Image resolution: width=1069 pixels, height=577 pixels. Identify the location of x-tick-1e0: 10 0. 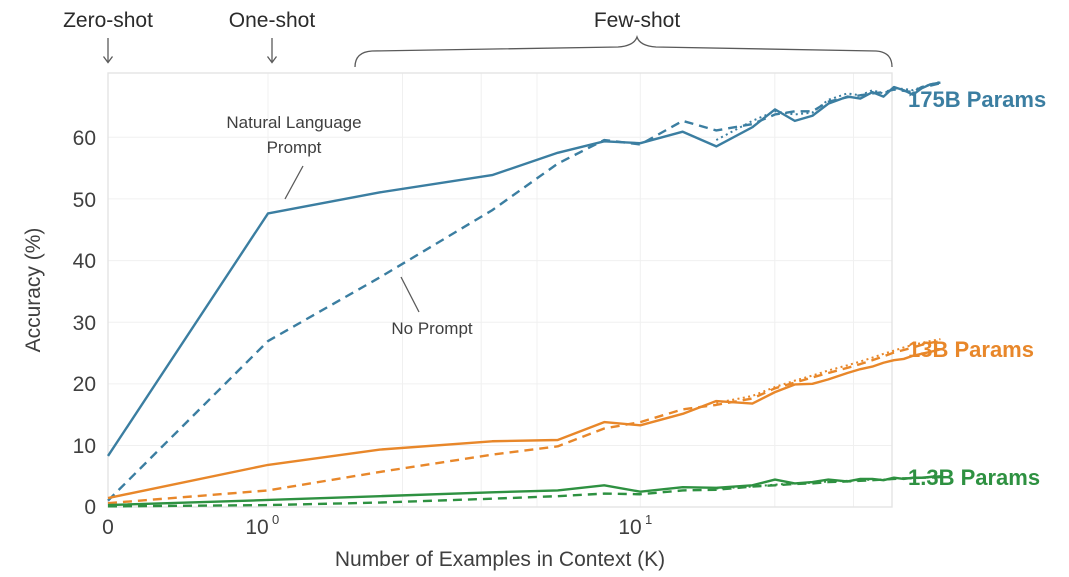
(262, 525).